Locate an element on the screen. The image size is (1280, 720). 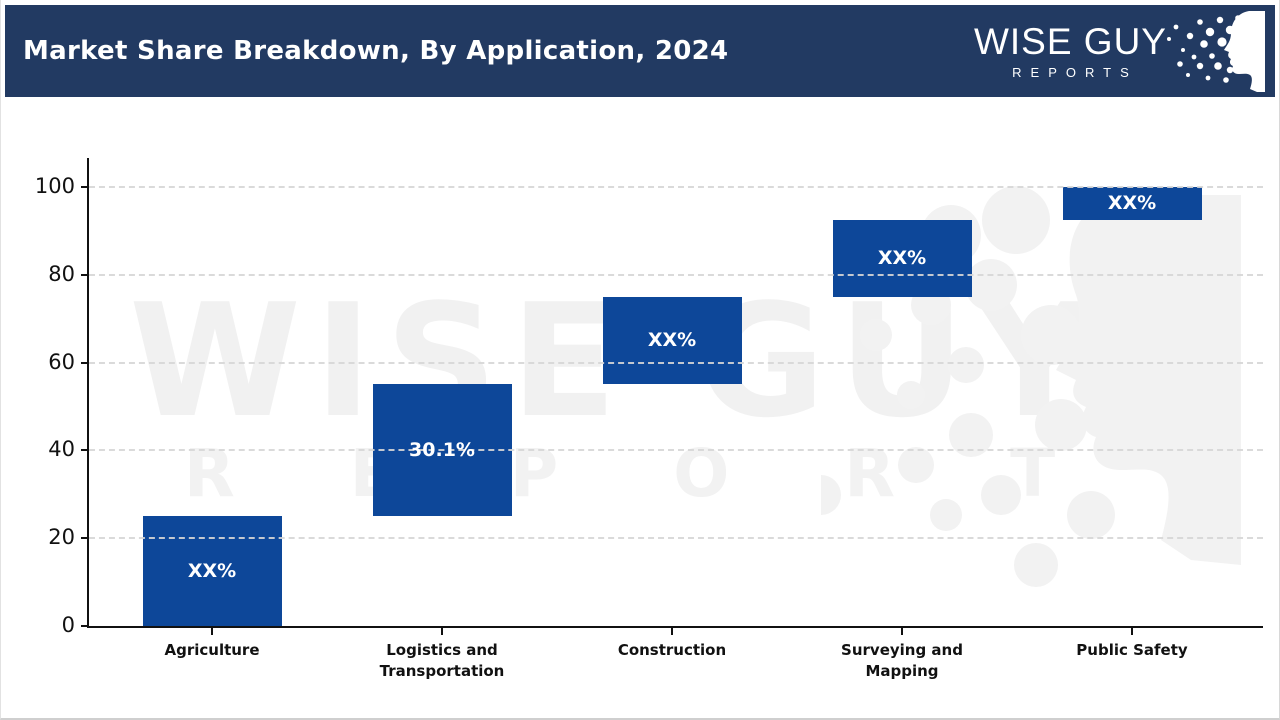
bar-agriculture is located at coordinates (212, 571).